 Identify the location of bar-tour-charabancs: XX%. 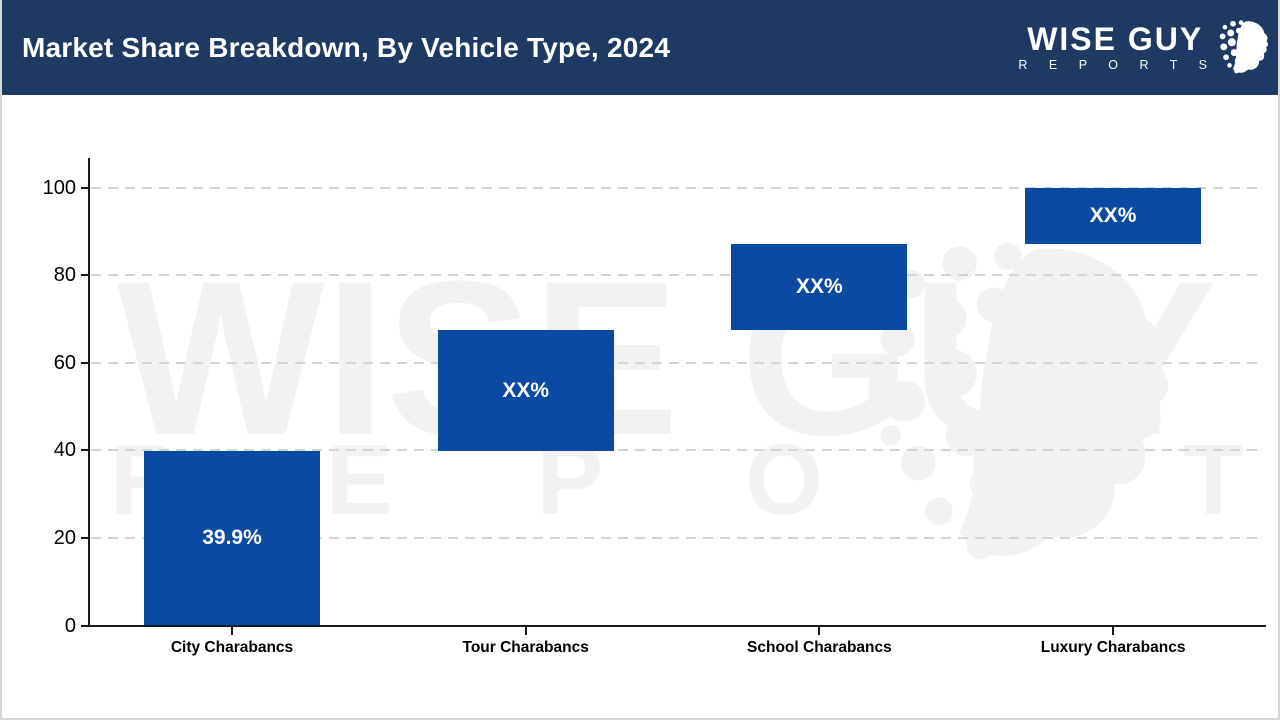
(525, 390).